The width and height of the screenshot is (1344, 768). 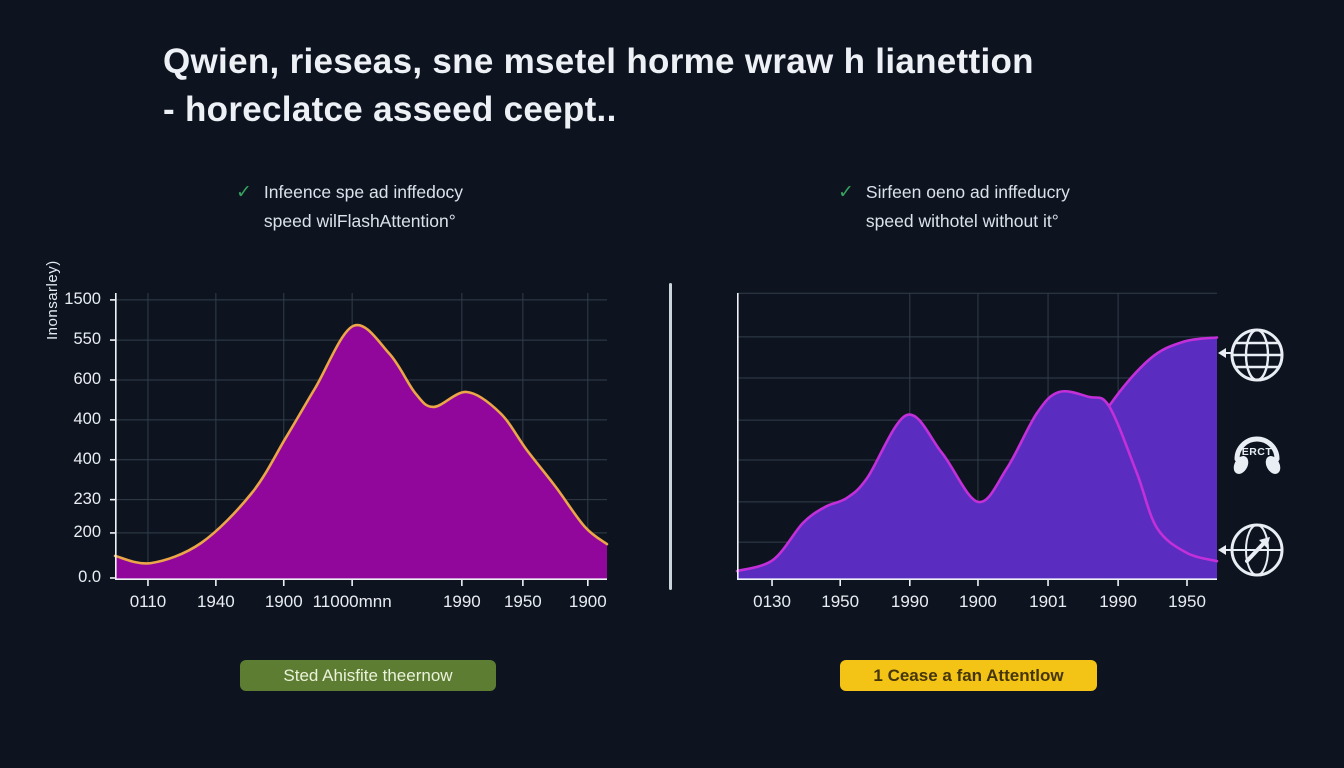 What do you see at coordinates (772, 601) in the screenshot?
I see `x-tick-label: 0130` at bounding box center [772, 601].